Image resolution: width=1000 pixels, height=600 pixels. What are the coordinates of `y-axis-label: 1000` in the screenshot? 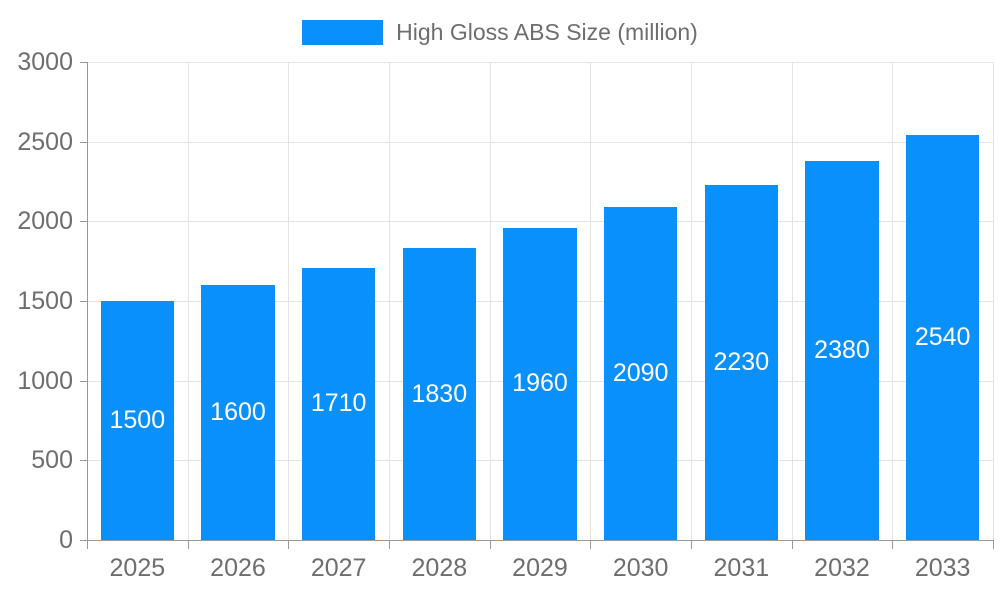 It's located at (45, 380).